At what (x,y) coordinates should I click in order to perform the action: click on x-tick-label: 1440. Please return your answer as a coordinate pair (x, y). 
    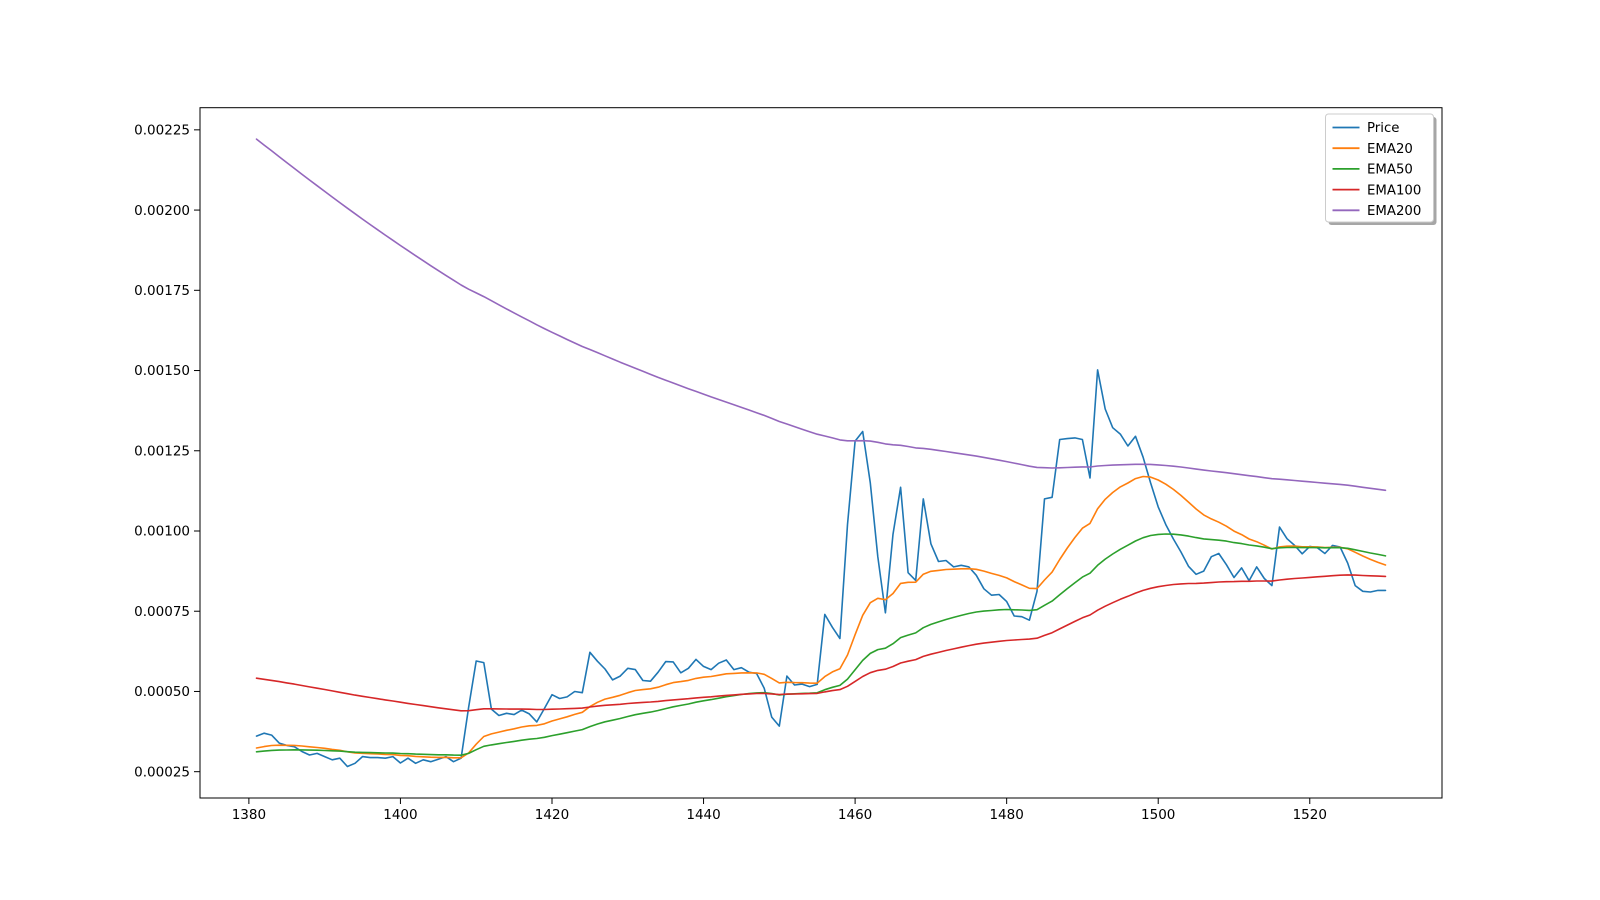
    Looking at the image, I should click on (703, 815).